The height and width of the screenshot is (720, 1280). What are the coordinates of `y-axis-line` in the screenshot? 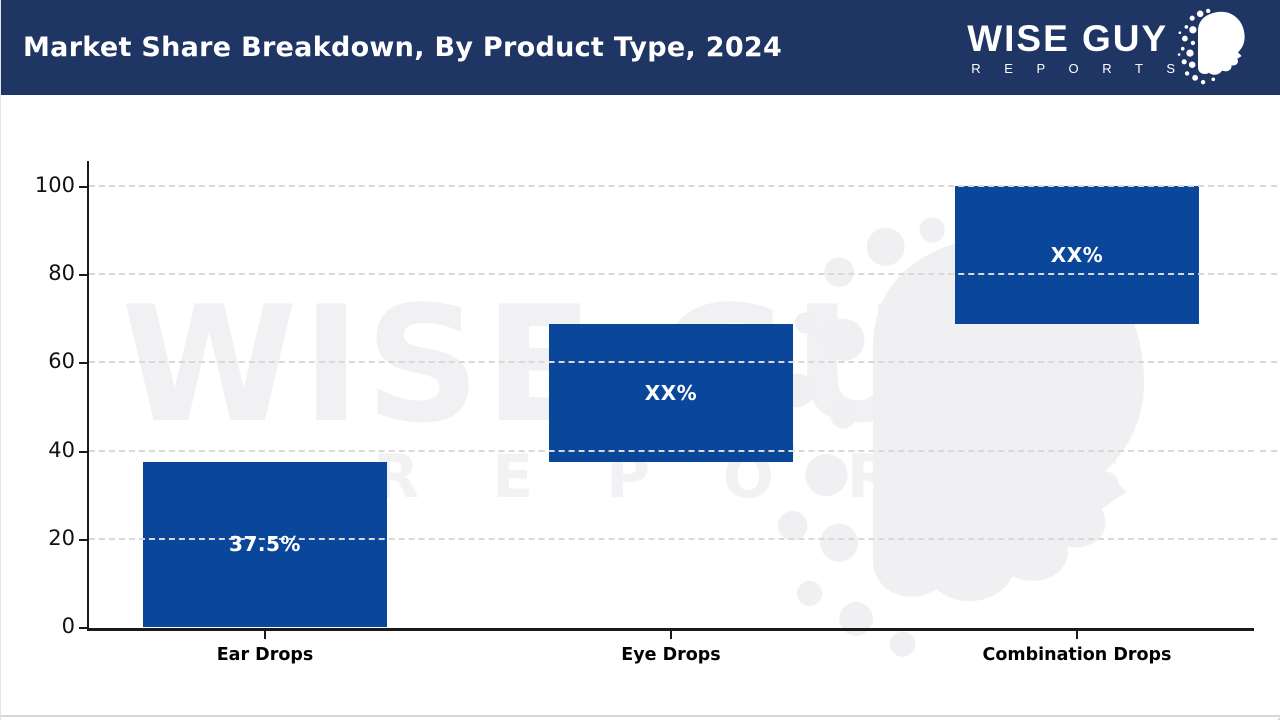 It's located at (88, 395).